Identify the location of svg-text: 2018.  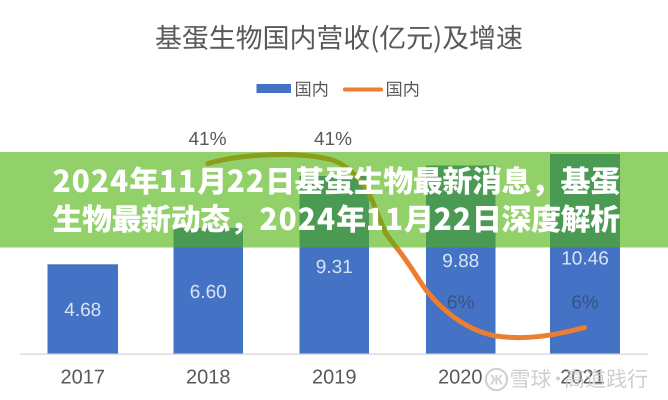
(208, 378).